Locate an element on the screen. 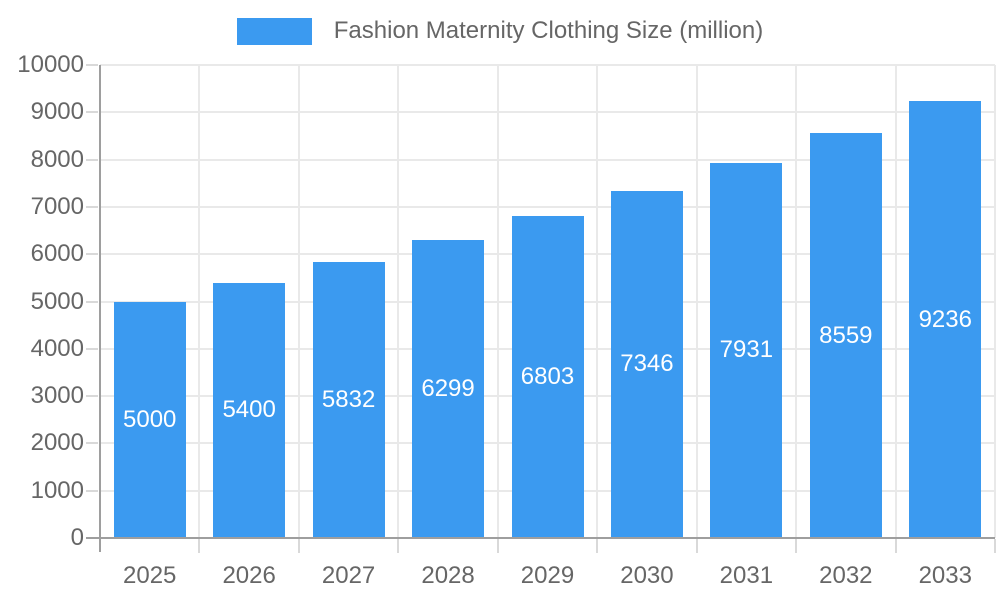 The image size is (1000, 600). bar-value-label: 6803 is located at coordinates (547, 377).